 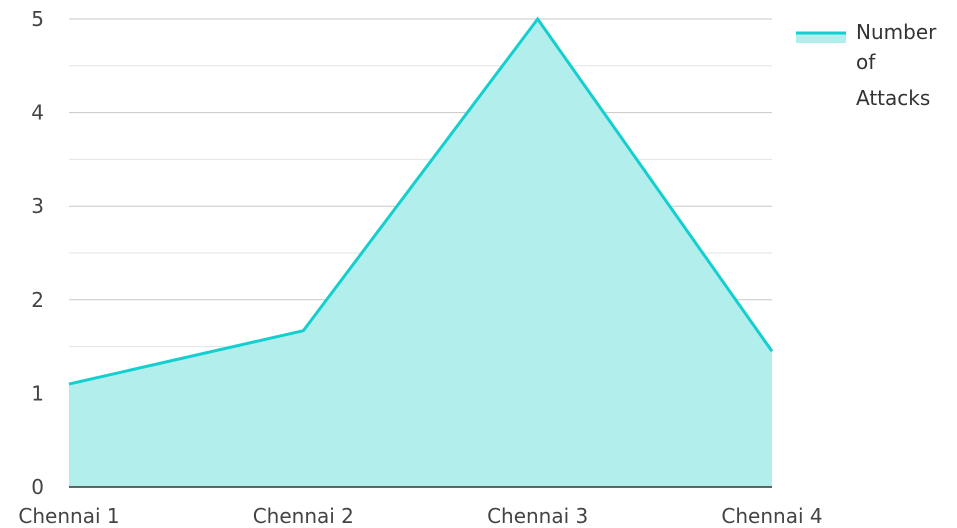 What do you see at coordinates (37, 487) in the screenshot?
I see `y-tick-label: 0` at bounding box center [37, 487].